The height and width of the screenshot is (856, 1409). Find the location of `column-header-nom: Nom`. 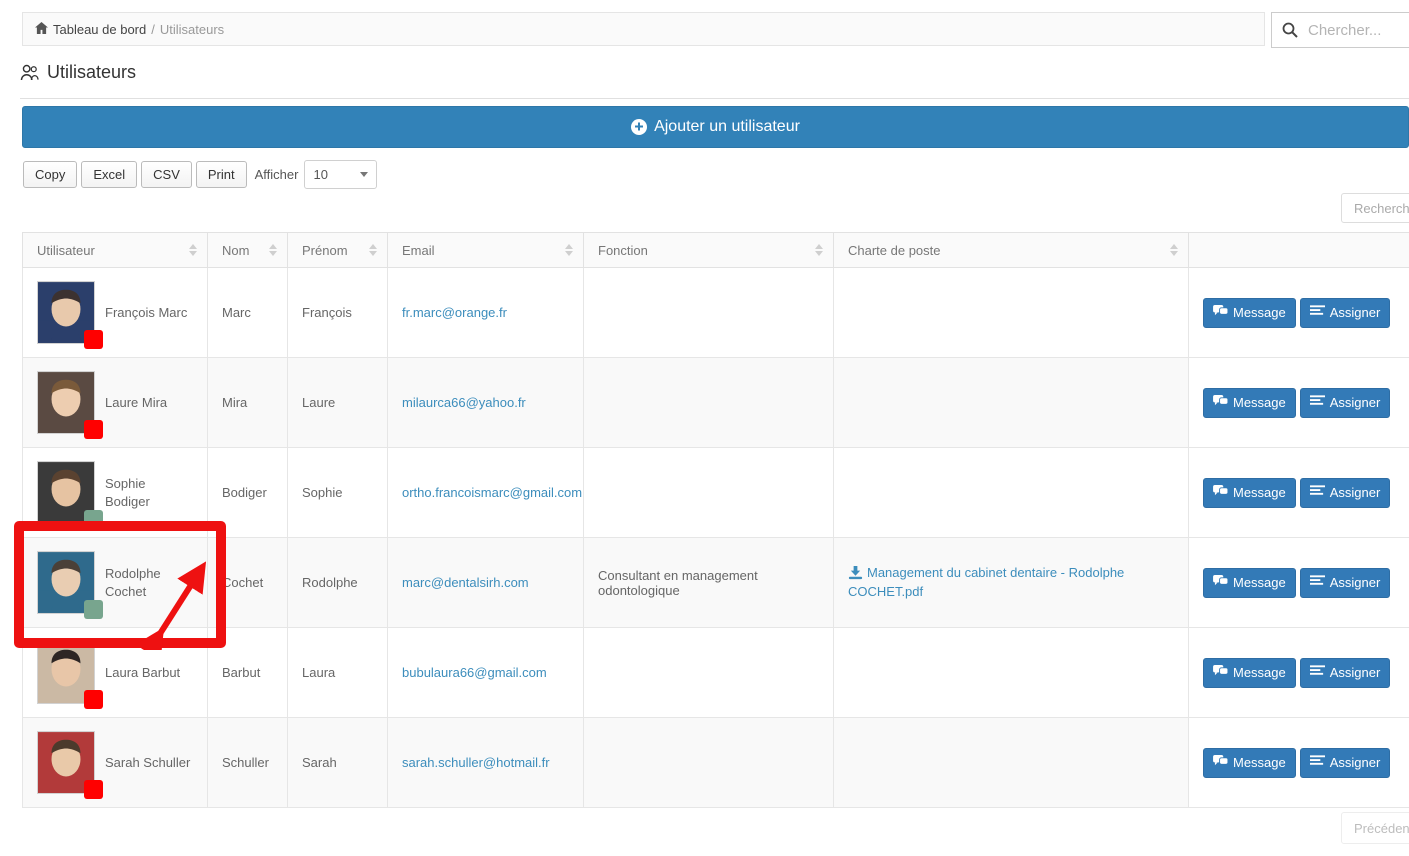

column-header-nom: Nom is located at coordinates (247, 250).